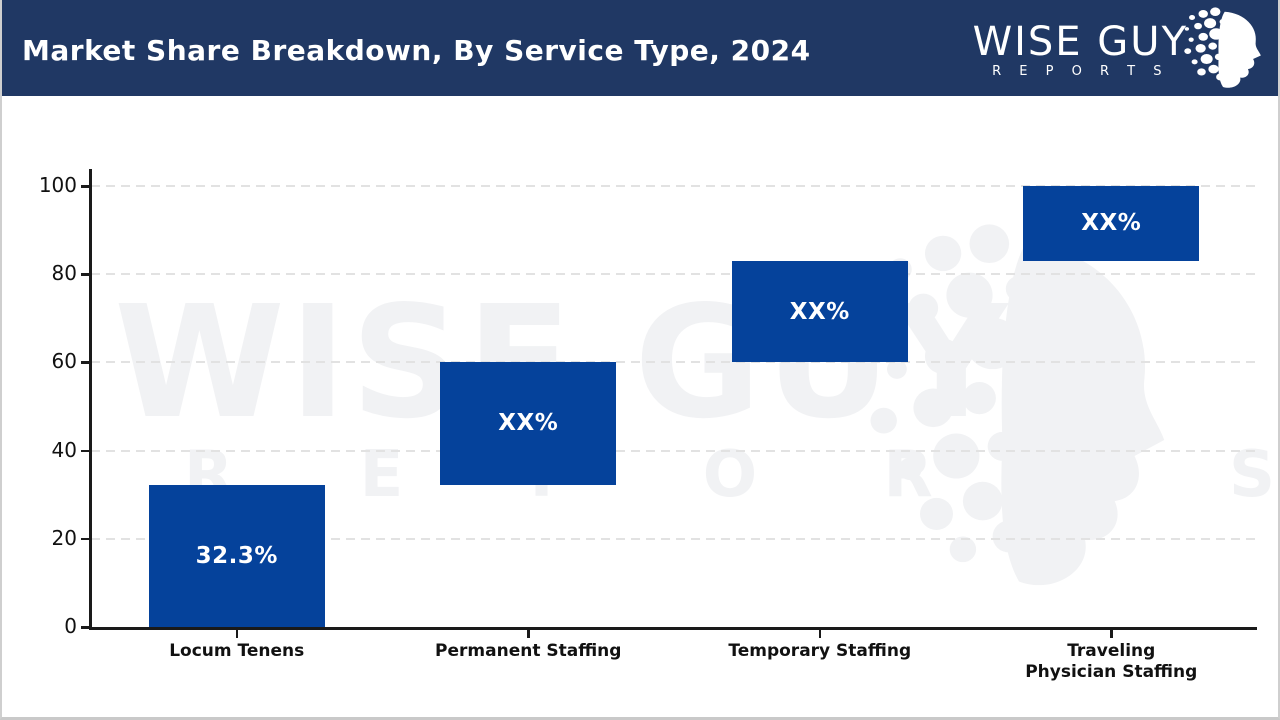 This screenshot has height=720, width=1280. What do you see at coordinates (64, 449) in the screenshot?
I see `y-tick-label: 40` at bounding box center [64, 449].